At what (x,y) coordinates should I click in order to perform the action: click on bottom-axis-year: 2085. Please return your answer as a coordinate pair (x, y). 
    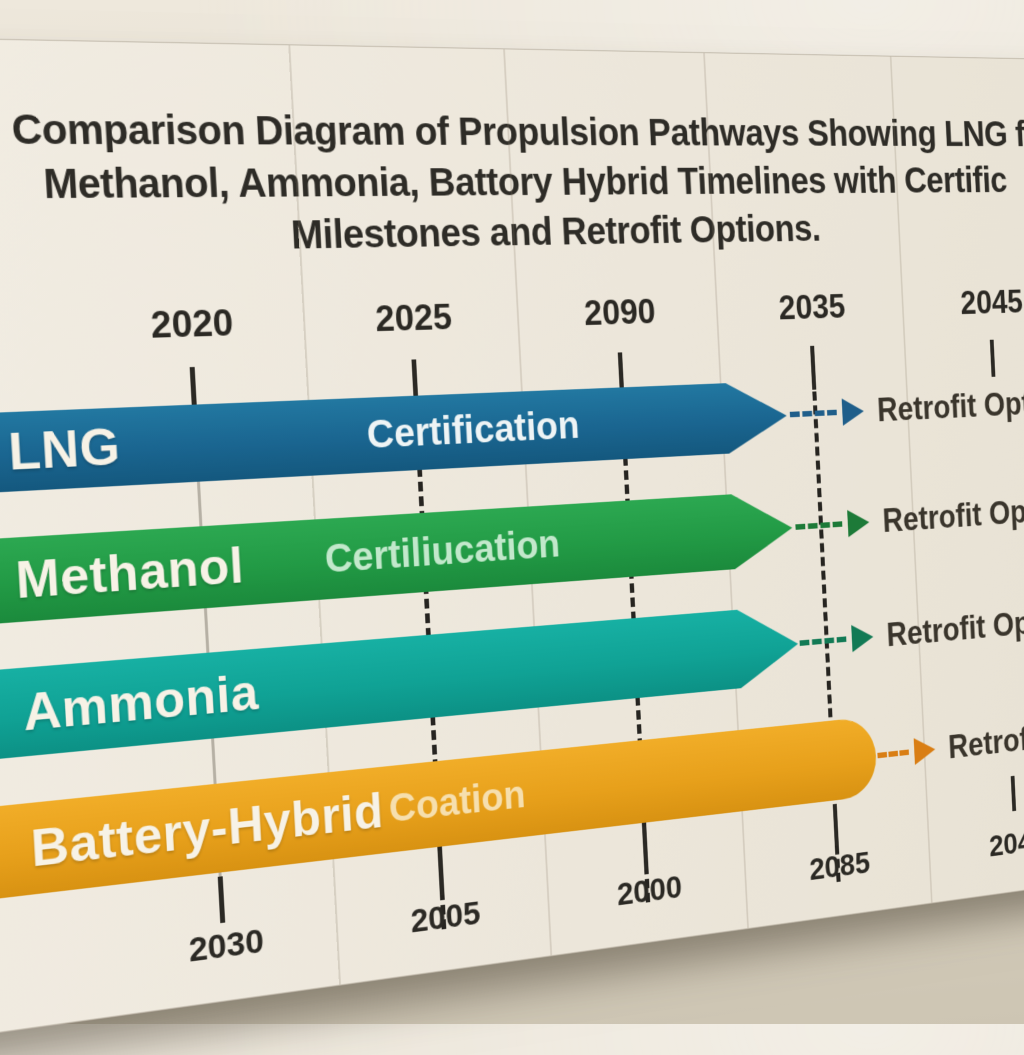
    Looking at the image, I should click on (839, 866).